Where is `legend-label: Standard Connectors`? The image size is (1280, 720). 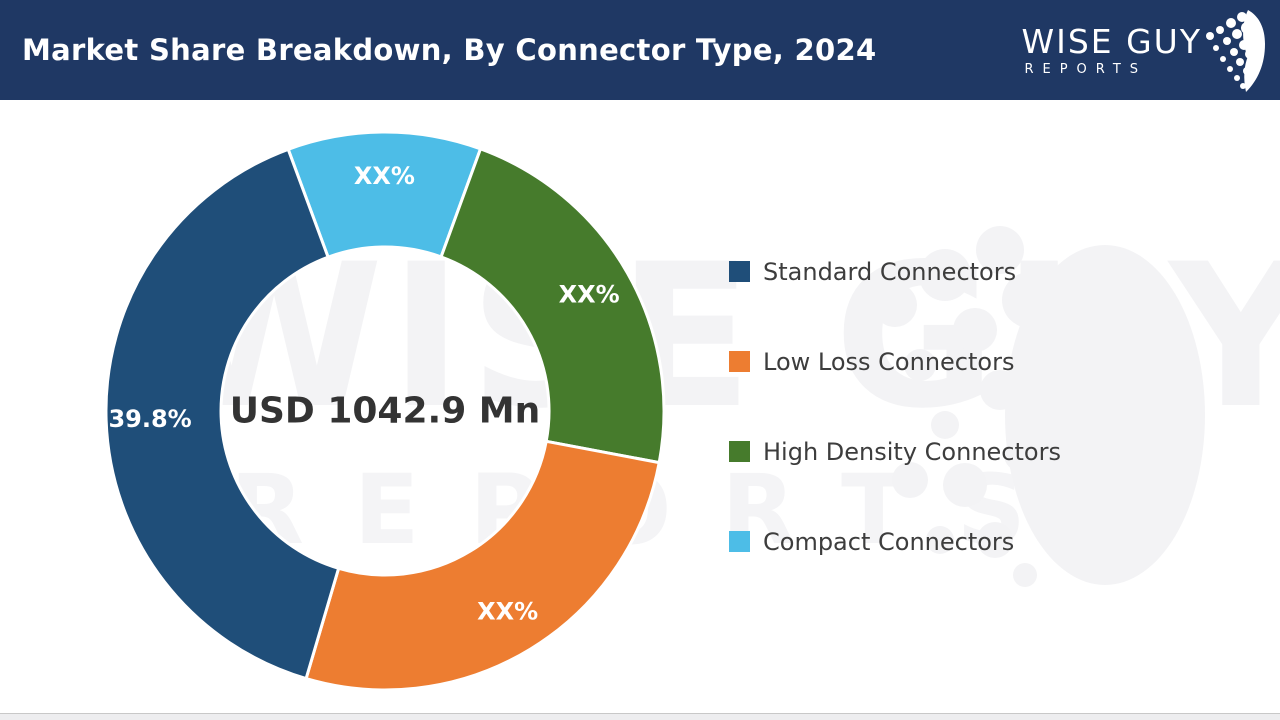
legend-label: Standard Connectors is located at coordinates (890, 271).